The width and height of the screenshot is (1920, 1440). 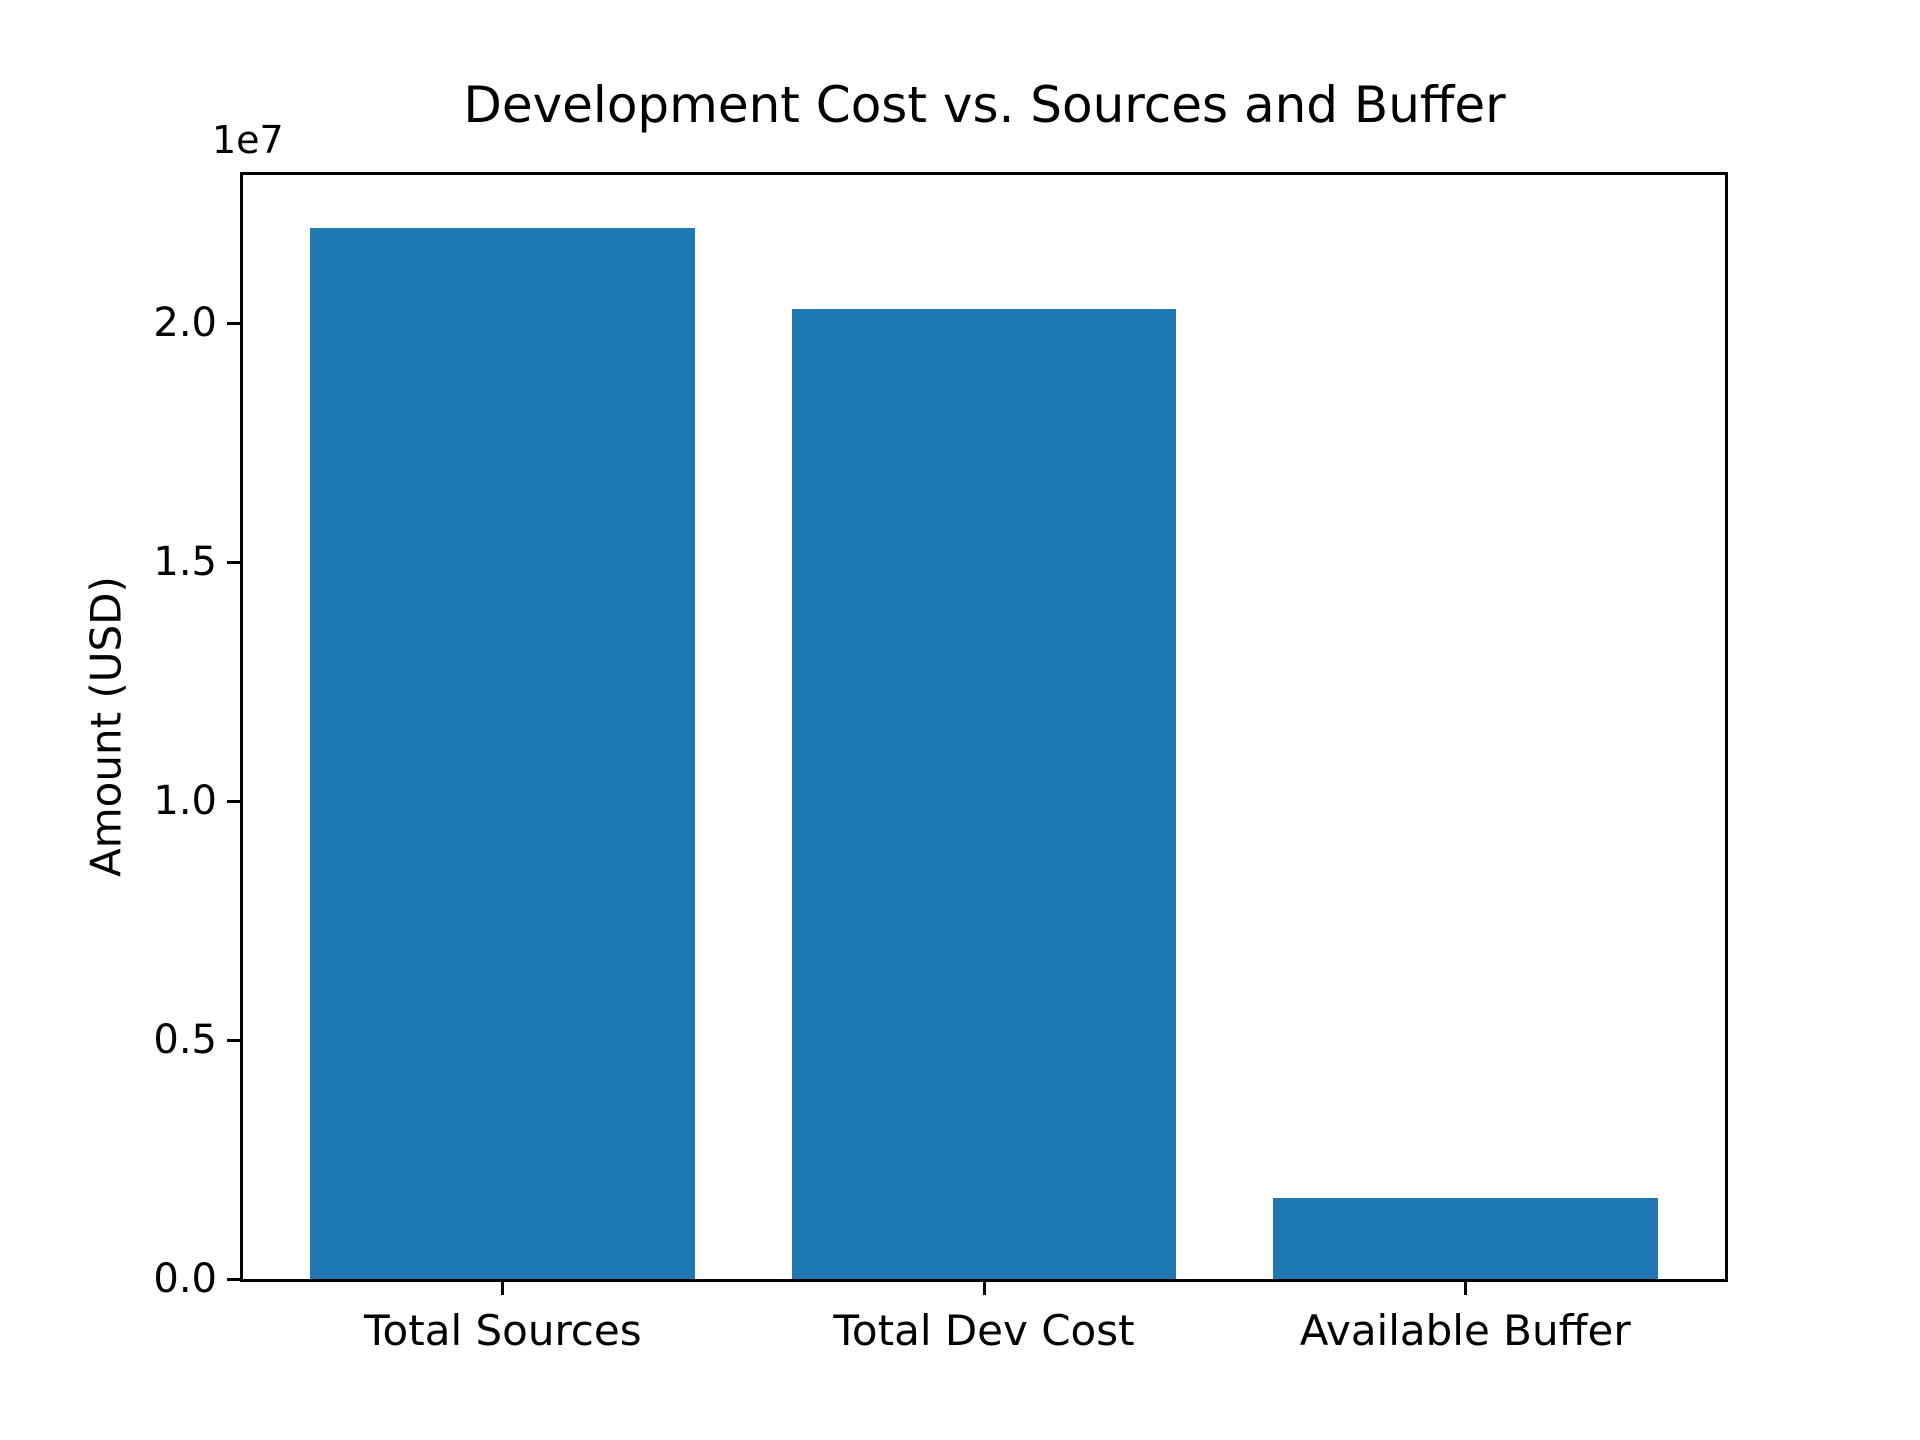 What do you see at coordinates (185, 1040) in the screenshot?
I see `y-tick-label-1: 0.5` at bounding box center [185, 1040].